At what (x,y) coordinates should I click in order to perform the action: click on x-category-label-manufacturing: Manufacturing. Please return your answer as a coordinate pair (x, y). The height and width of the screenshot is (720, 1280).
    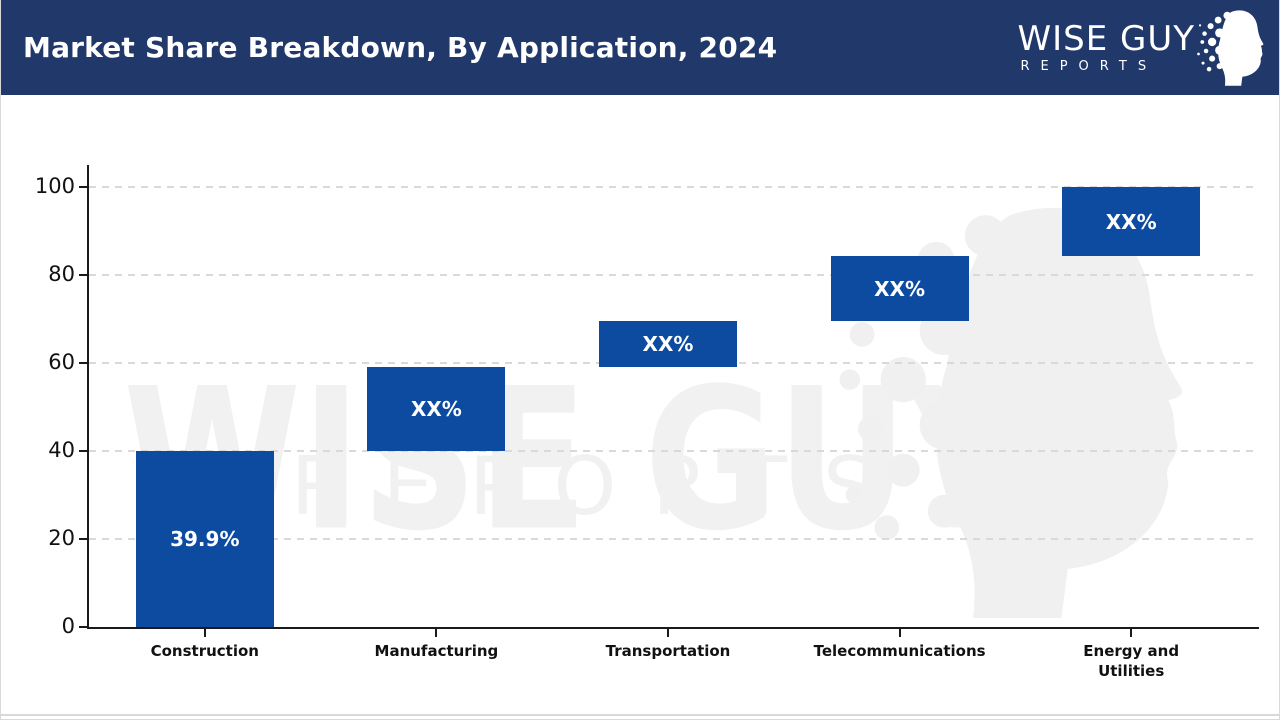
    Looking at the image, I should click on (436, 651).